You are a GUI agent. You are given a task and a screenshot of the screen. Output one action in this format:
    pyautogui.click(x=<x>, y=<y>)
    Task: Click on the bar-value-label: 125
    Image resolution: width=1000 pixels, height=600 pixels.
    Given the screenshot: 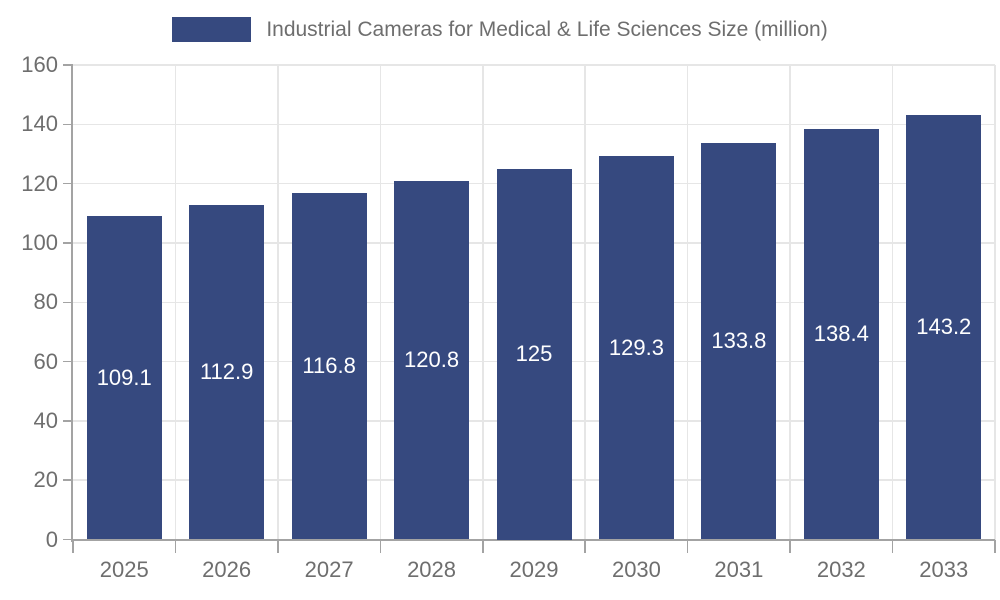 What is the action you would take?
    pyautogui.click(x=534, y=354)
    